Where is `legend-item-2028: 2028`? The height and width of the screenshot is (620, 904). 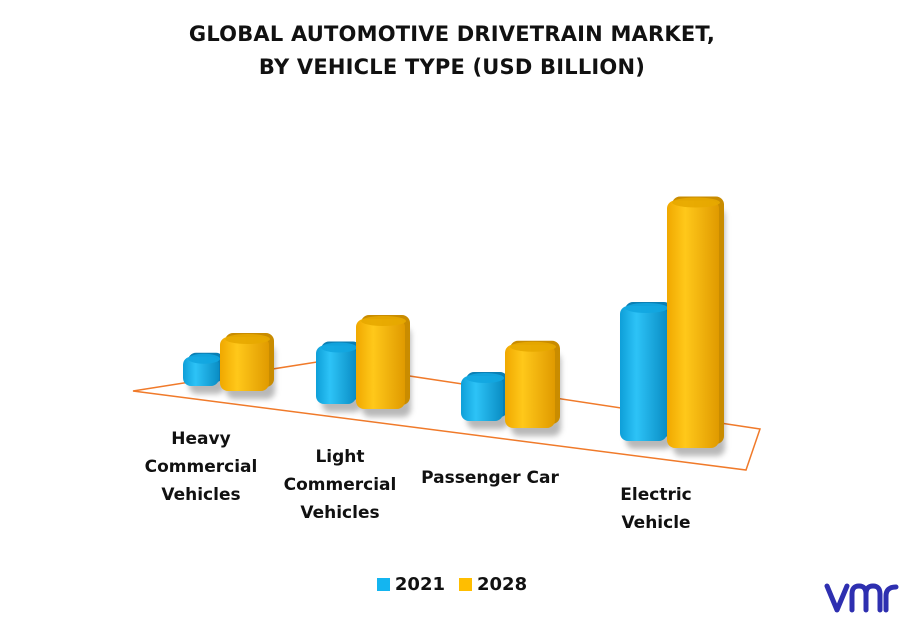 legend-item-2028: 2028 is located at coordinates (493, 584).